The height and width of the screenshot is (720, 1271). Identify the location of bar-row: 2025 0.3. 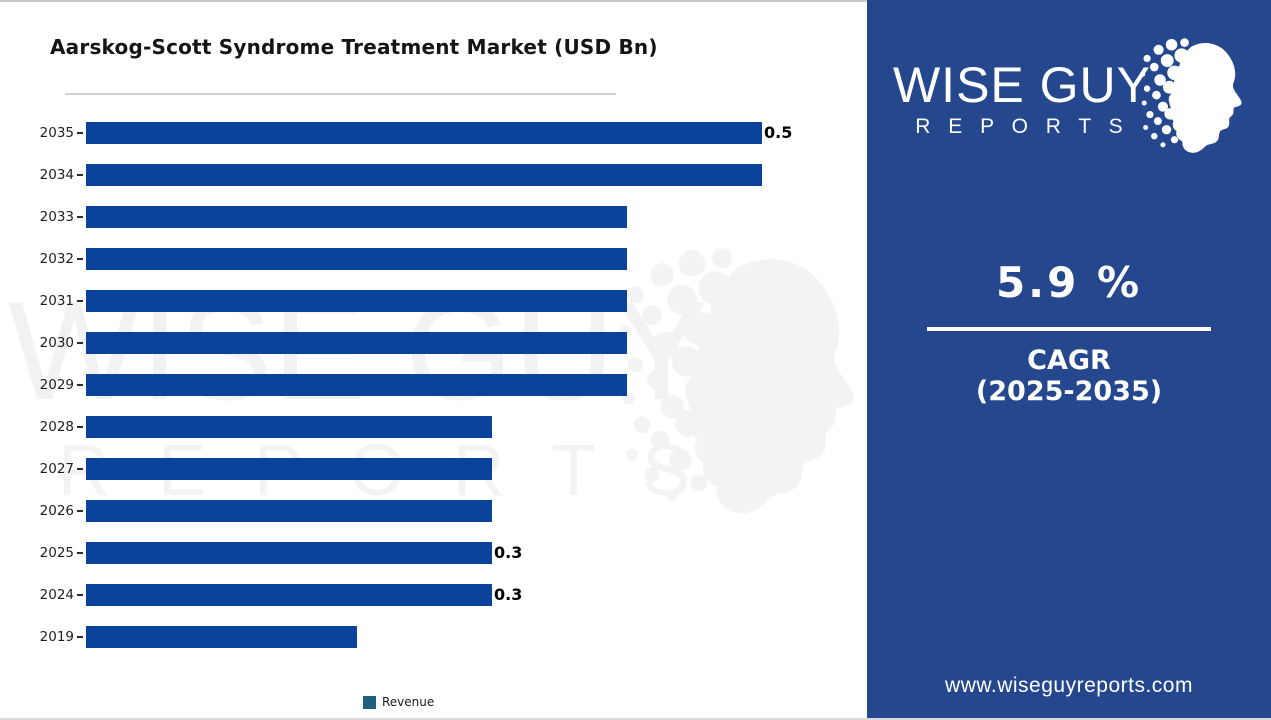
(430, 553).